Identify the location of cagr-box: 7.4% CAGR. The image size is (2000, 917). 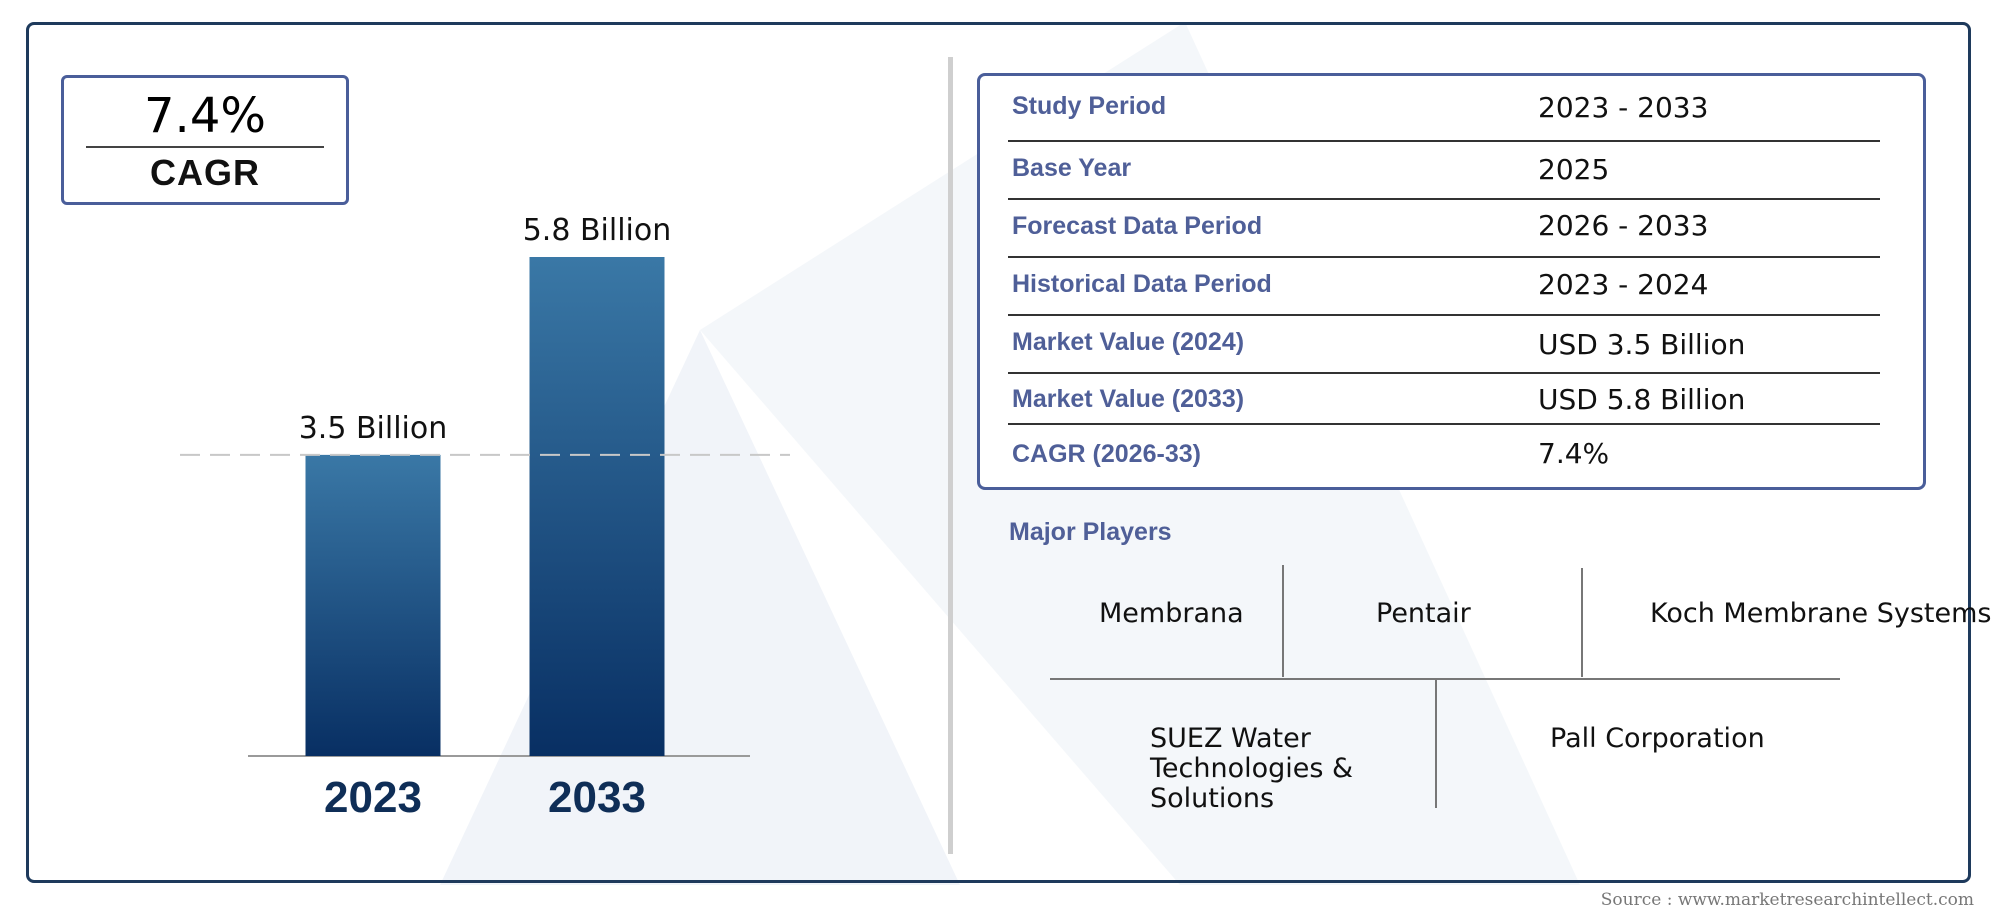
(205, 140).